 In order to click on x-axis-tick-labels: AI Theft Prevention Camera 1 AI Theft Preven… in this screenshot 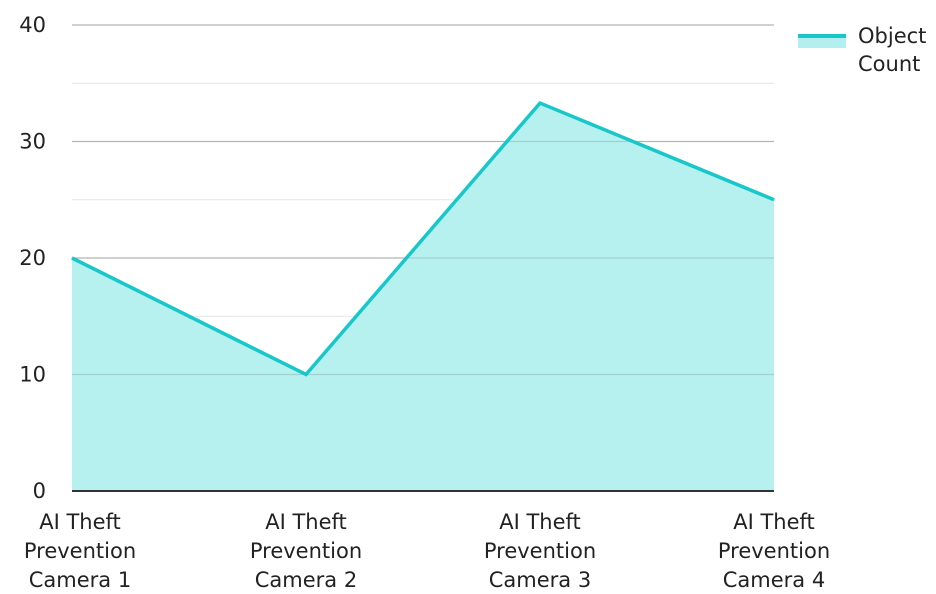, I will do `click(427, 551)`.